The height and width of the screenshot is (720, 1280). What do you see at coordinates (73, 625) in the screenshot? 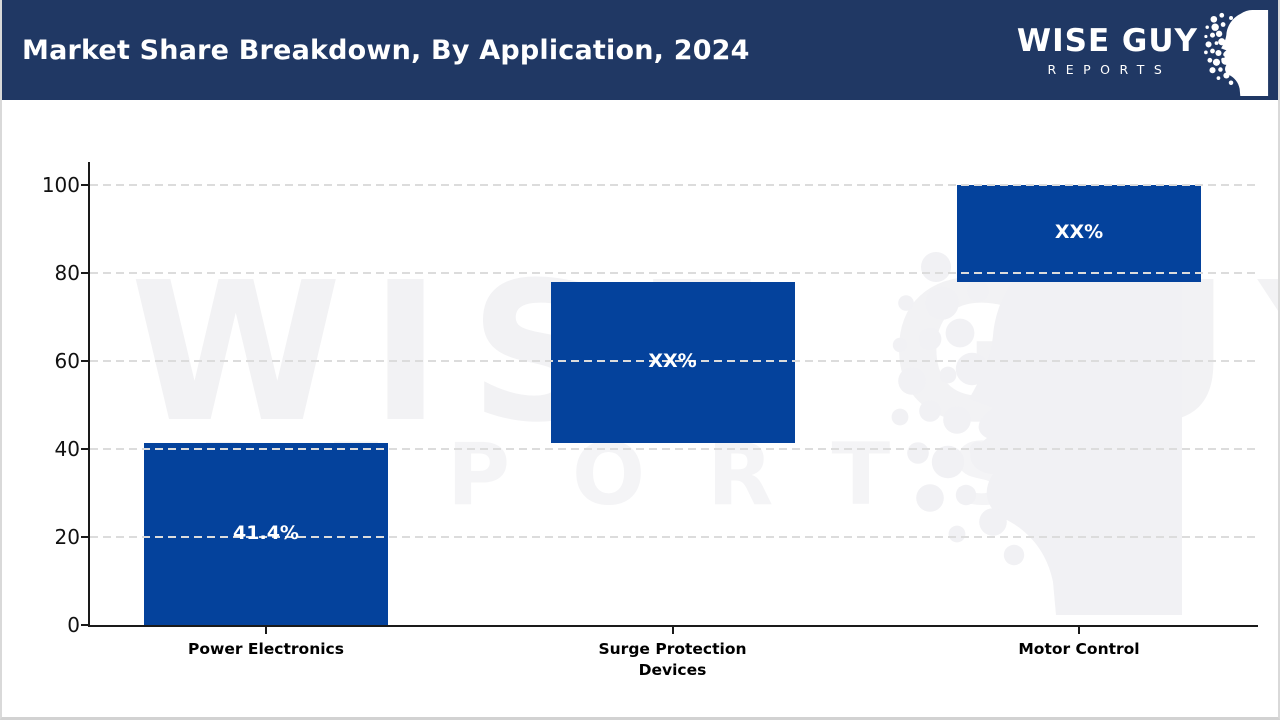
I see `y-tick-label: 0` at bounding box center [73, 625].